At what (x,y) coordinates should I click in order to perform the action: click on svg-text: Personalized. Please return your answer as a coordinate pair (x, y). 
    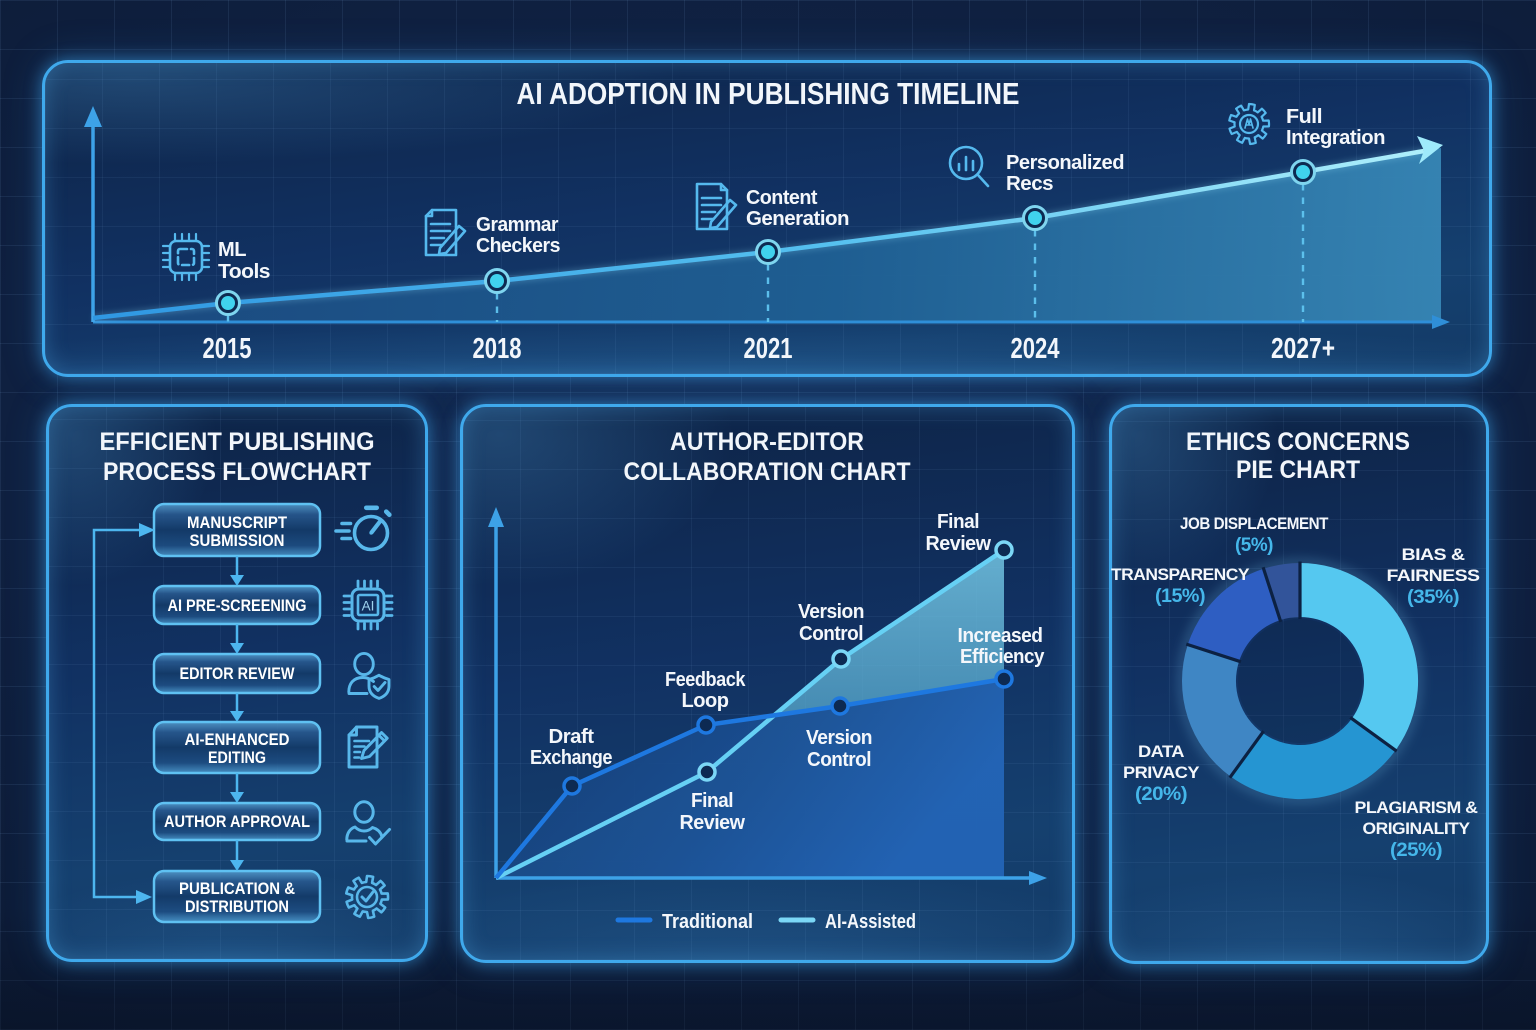
    Looking at the image, I should click on (1065, 163).